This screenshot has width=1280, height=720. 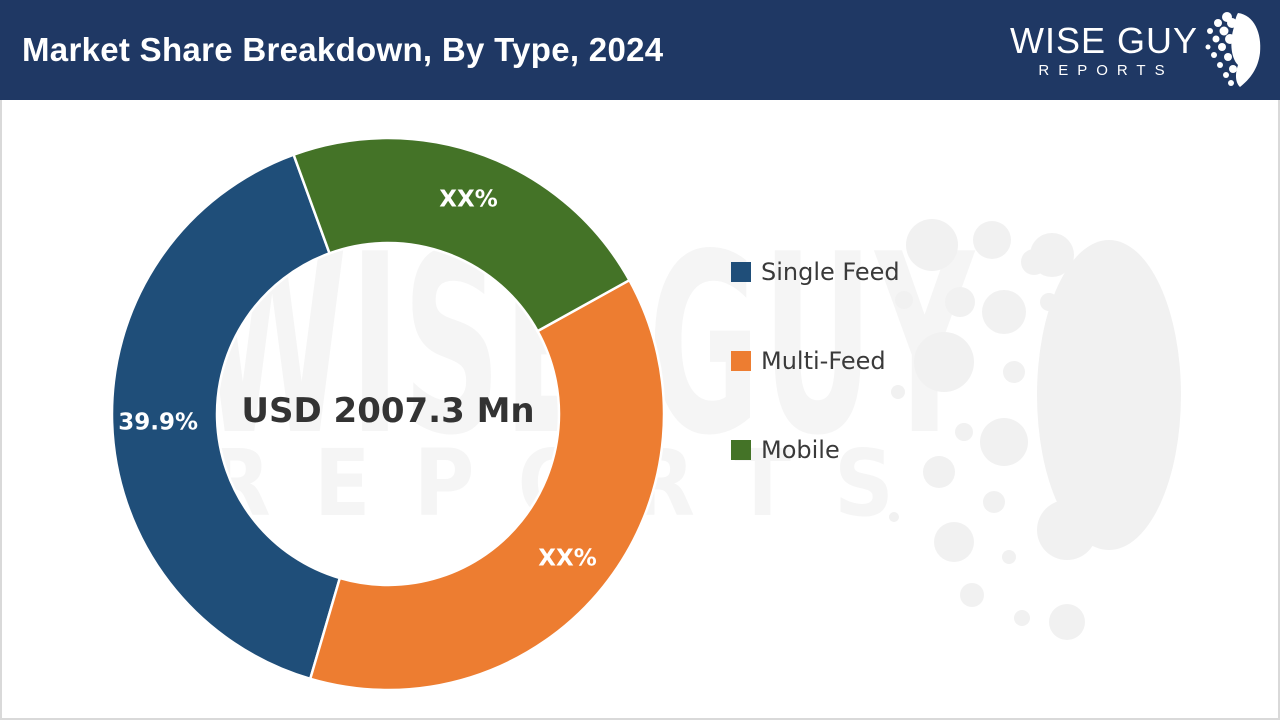 What do you see at coordinates (800, 450) in the screenshot?
I see `legend-item-label: Mobile` at bounding box center [800, 450].